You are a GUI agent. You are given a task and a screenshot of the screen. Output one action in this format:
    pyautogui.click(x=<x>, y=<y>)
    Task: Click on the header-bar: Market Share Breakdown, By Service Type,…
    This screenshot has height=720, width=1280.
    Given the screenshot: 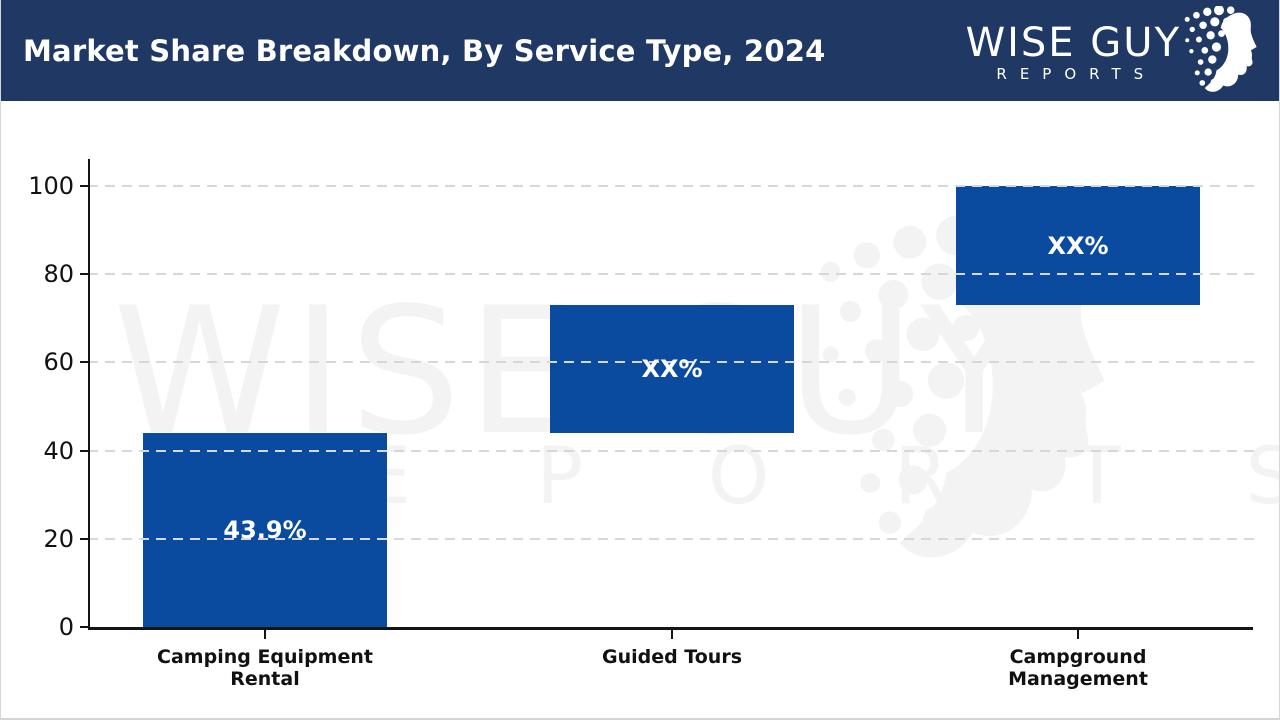 What is the action you would take?
    pyautogui.click(x=640, y=50)
    